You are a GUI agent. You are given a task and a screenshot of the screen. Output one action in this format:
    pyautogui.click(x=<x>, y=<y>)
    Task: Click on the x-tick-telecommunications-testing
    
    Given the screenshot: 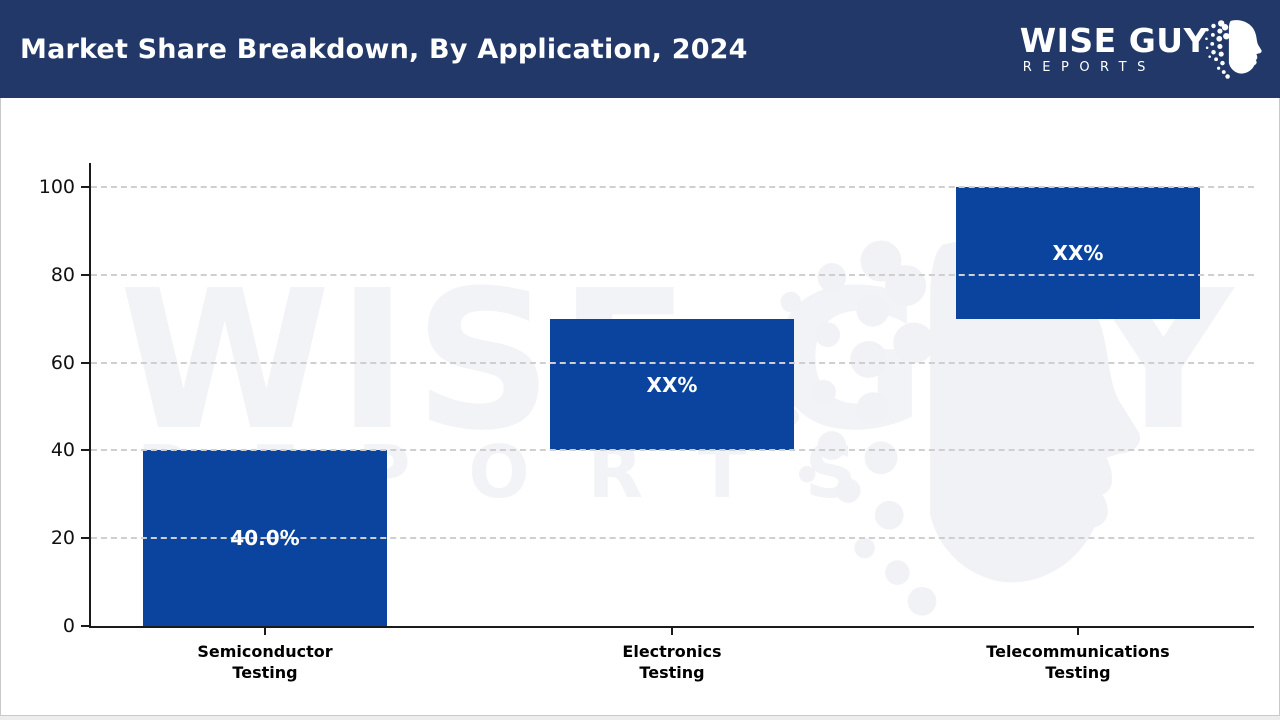 What is the action you would take?
    pyautogui.click(x=1078, y=631)
    